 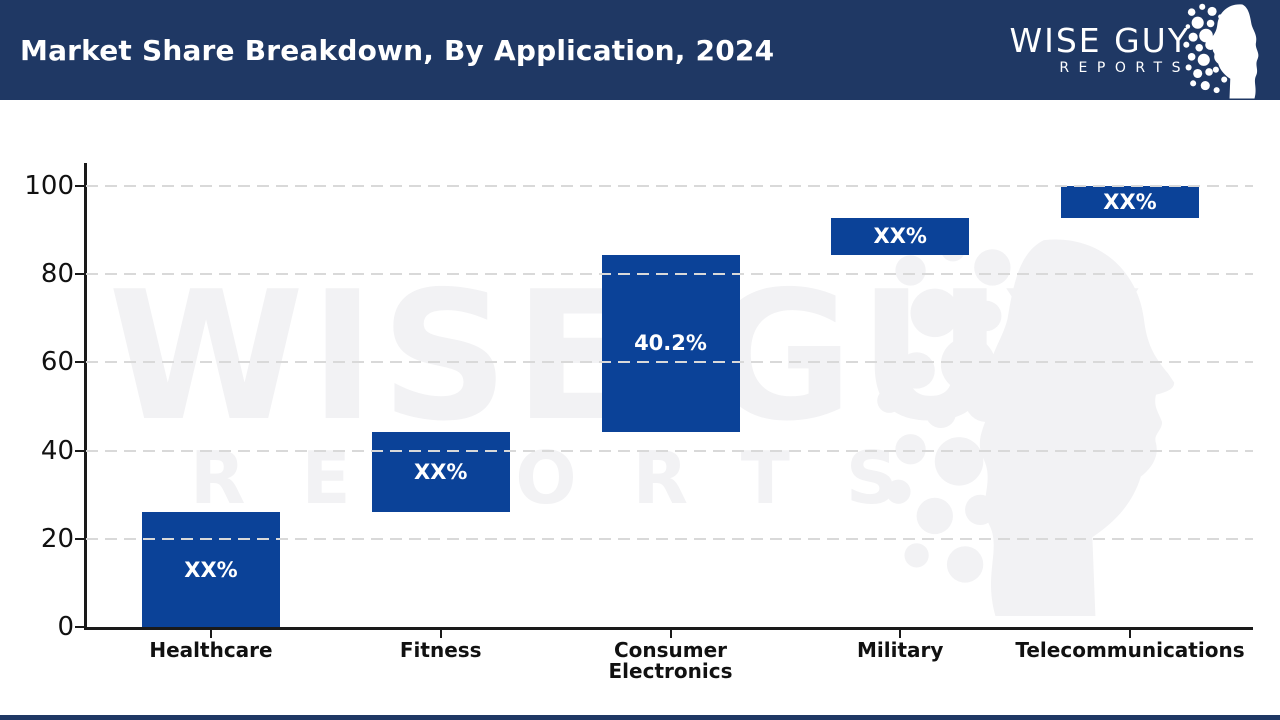 I want to click on category-label-line: Electronics, so click(x=670, y=671).